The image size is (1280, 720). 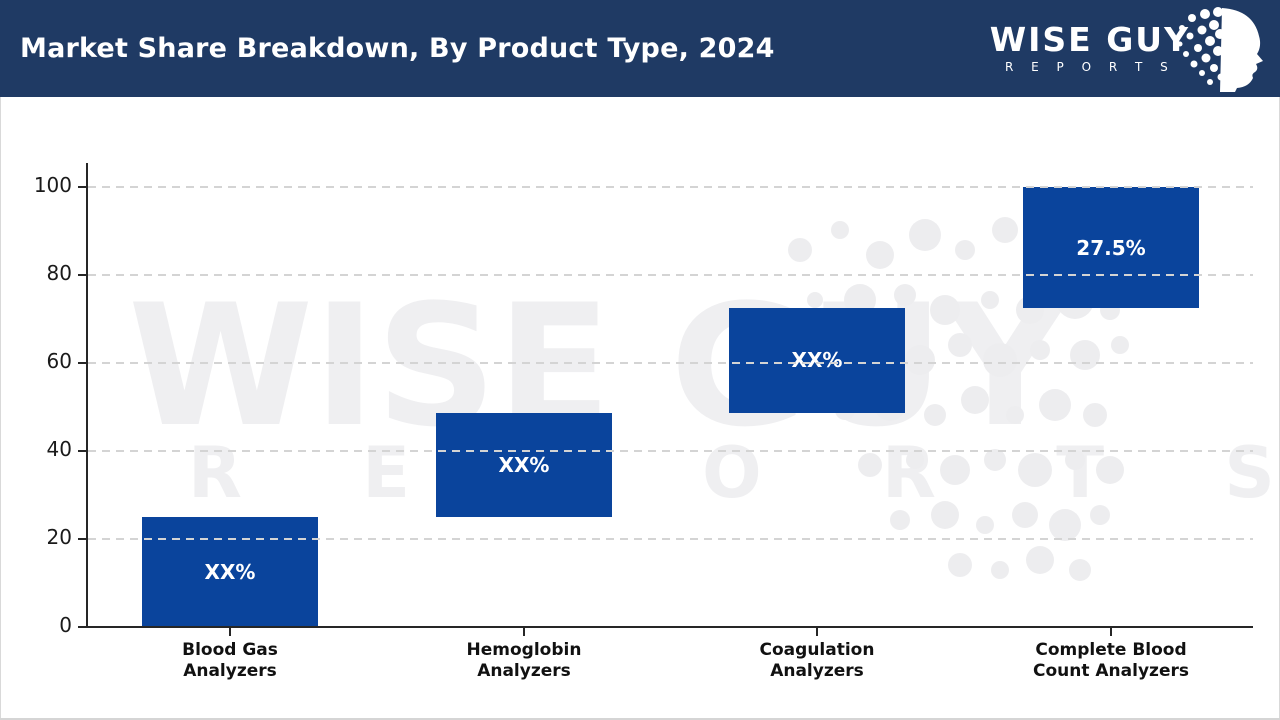 I want to click on x-category-label-blood-gas-analyzers: Blood Gas Analyzers, so click(x=230, y=661).